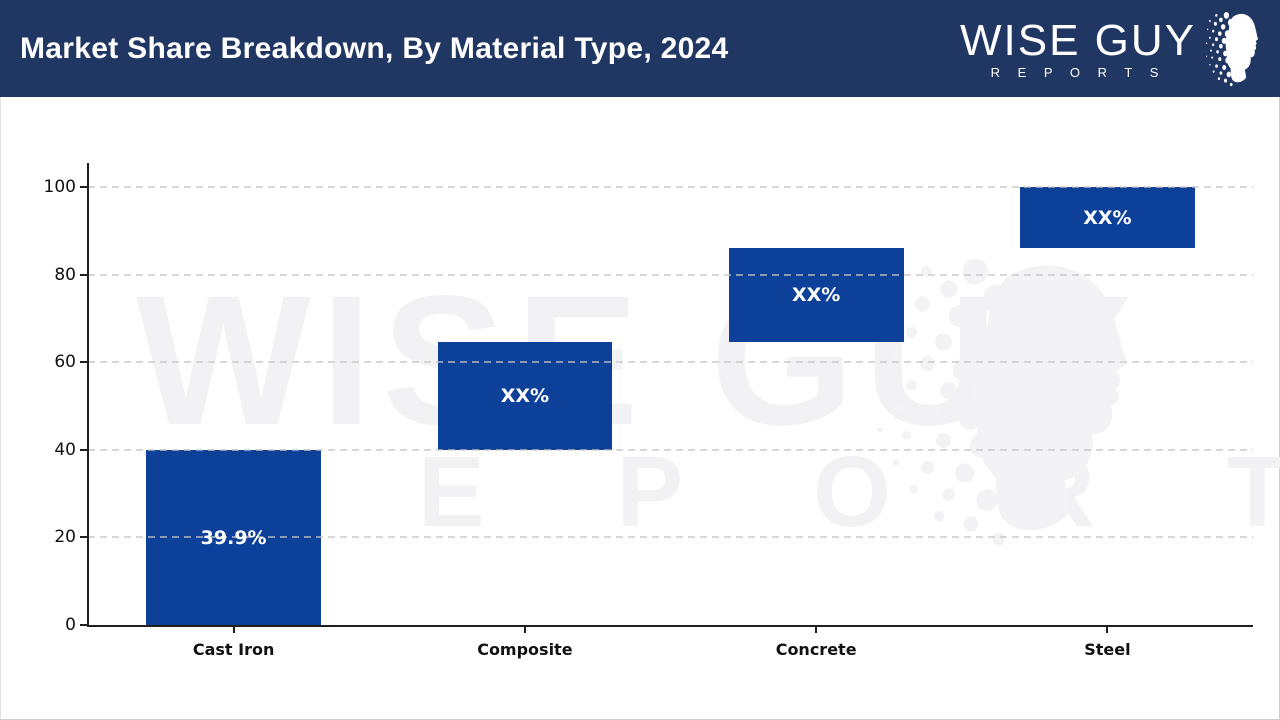  I want to click on x-axis-label: Concrete, so click(816, 649).